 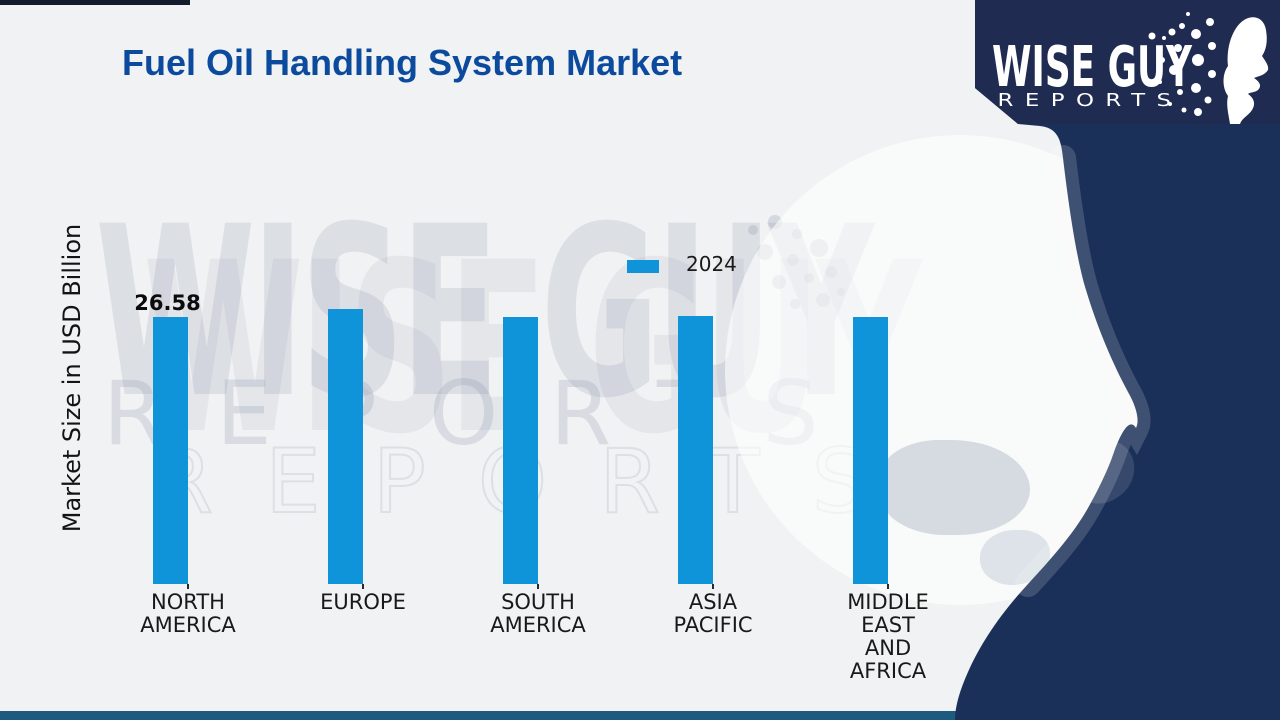 I want to click on bar-north-america, so click(x=170, y=450).